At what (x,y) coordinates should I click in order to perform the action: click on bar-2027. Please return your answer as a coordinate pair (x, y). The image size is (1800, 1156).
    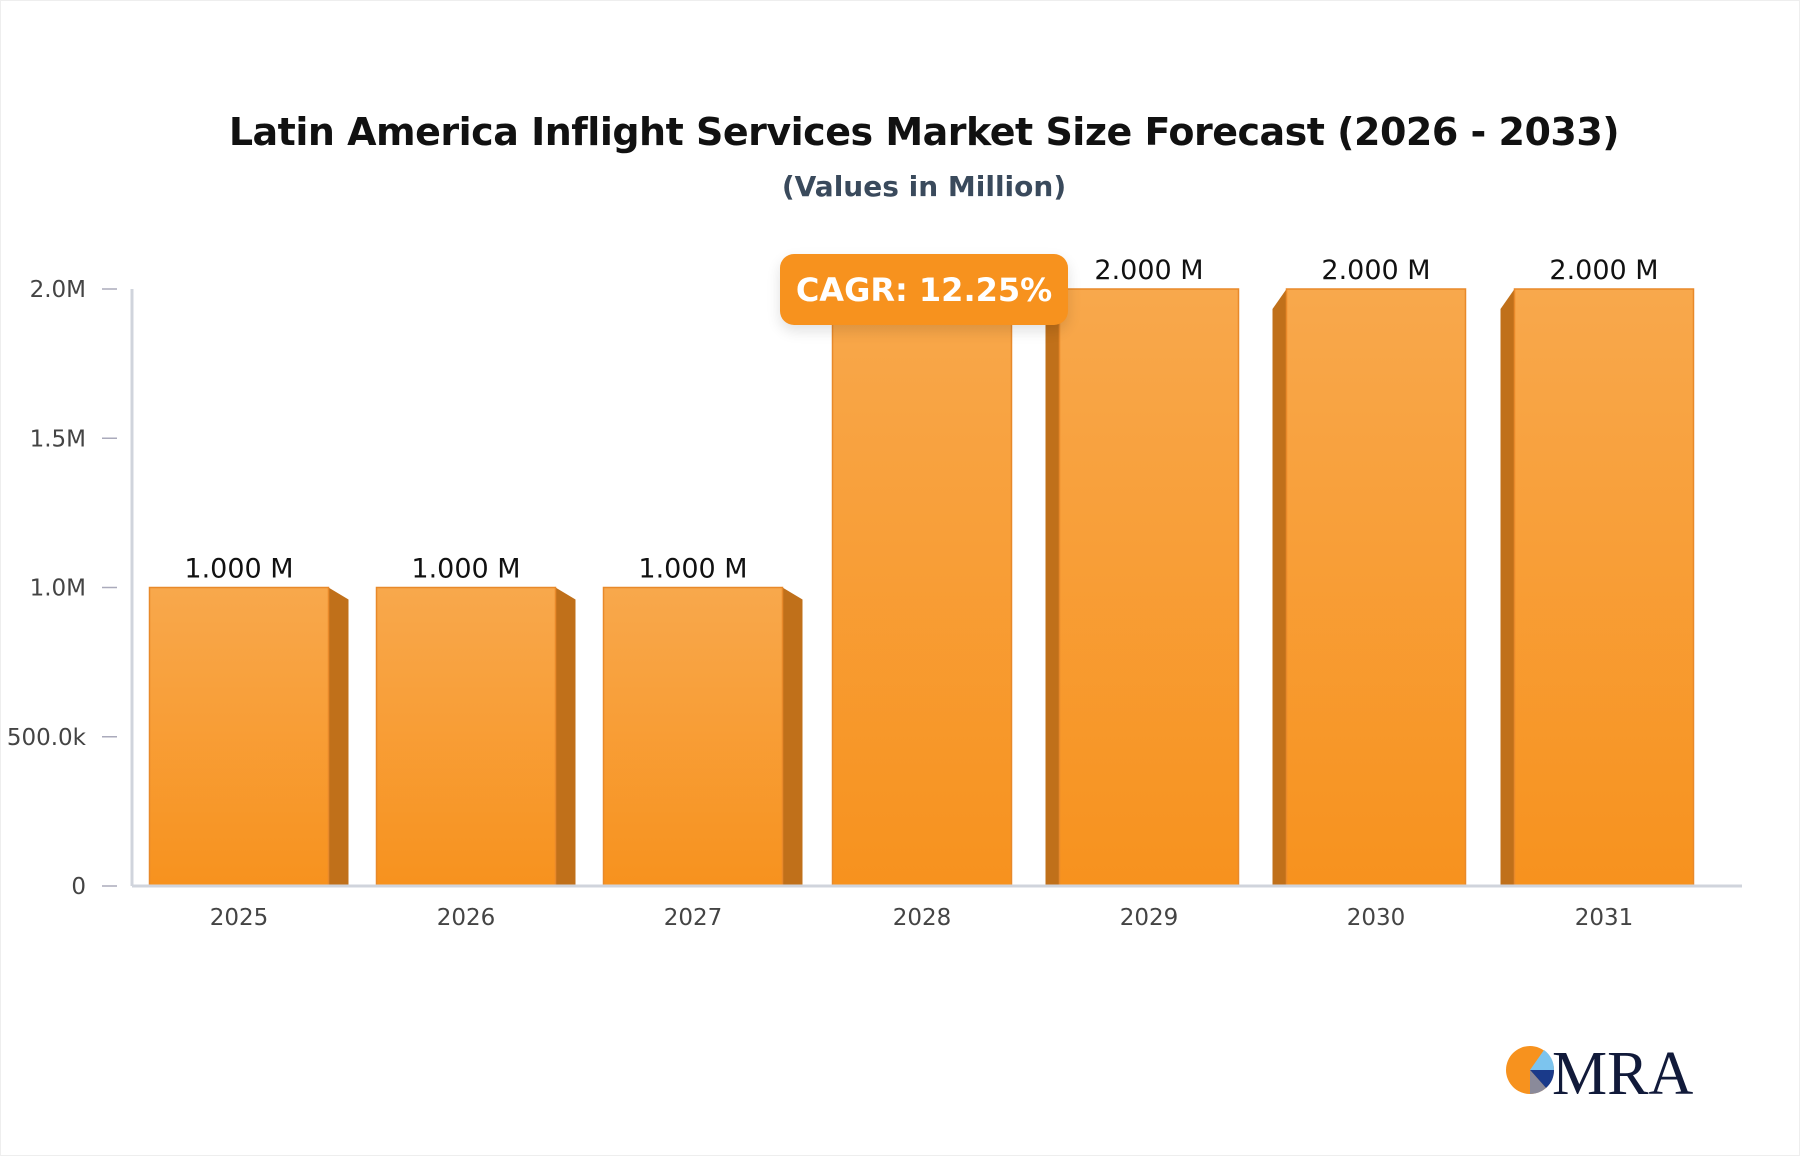
    Looking at the image, I should click on (693, 736).